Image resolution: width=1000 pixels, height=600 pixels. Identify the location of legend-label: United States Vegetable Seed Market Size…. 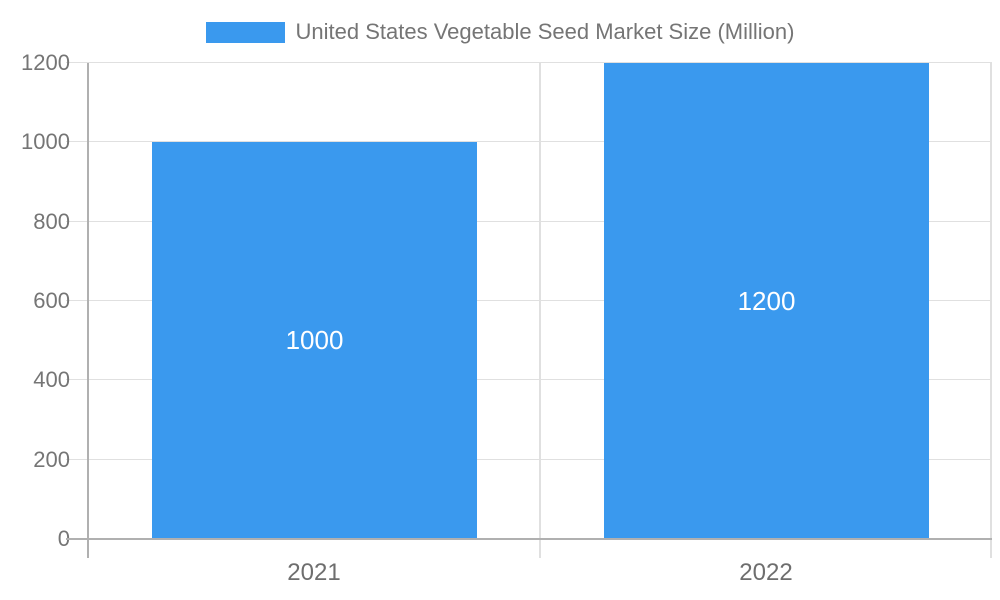
(545, 31).